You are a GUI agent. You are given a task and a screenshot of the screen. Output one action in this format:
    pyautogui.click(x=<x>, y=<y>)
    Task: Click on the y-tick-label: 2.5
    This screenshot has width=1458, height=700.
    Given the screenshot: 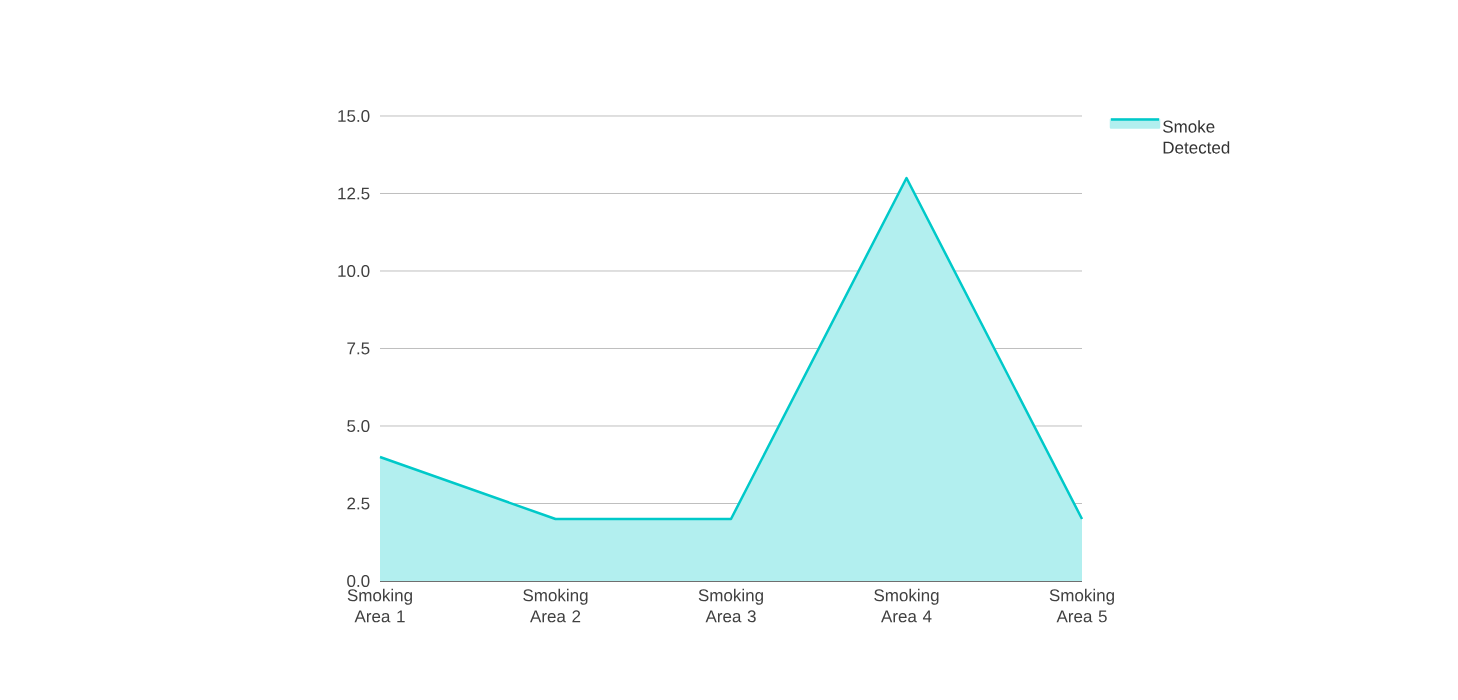 What is the action you would take?
    pyautogui.click(x=358, y=503)
    